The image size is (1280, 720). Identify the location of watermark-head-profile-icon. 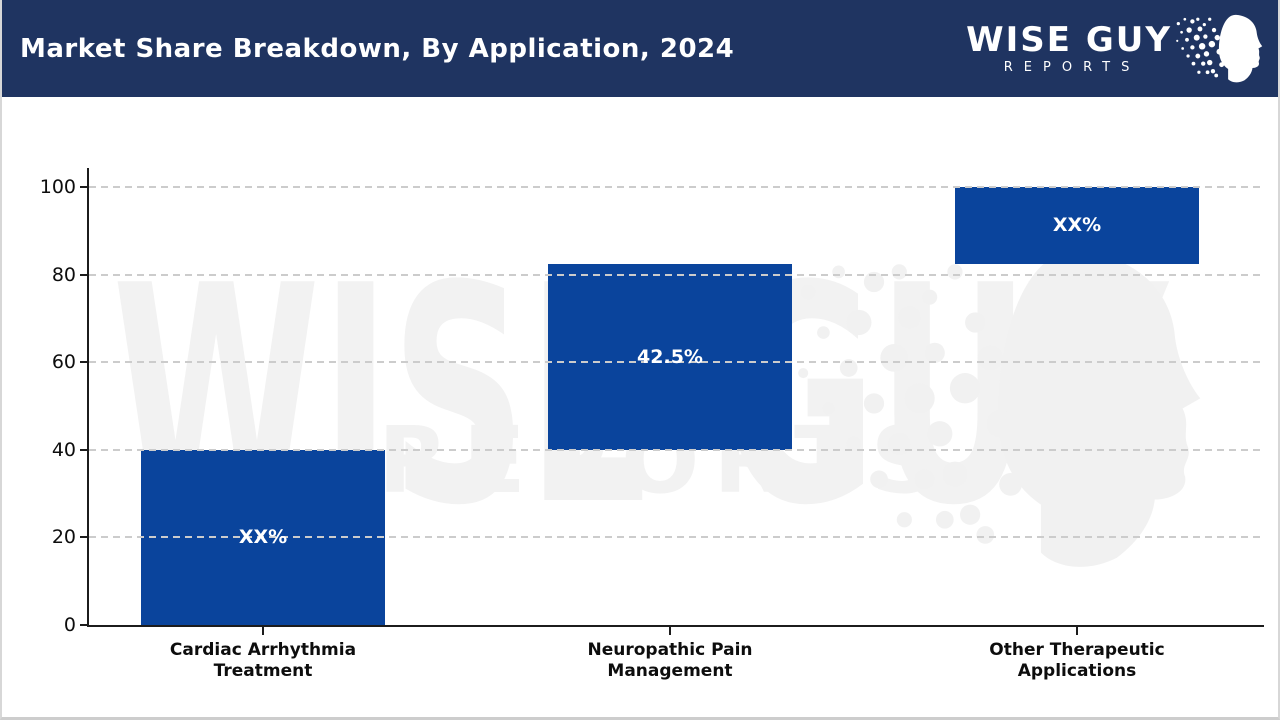
(999, 409).